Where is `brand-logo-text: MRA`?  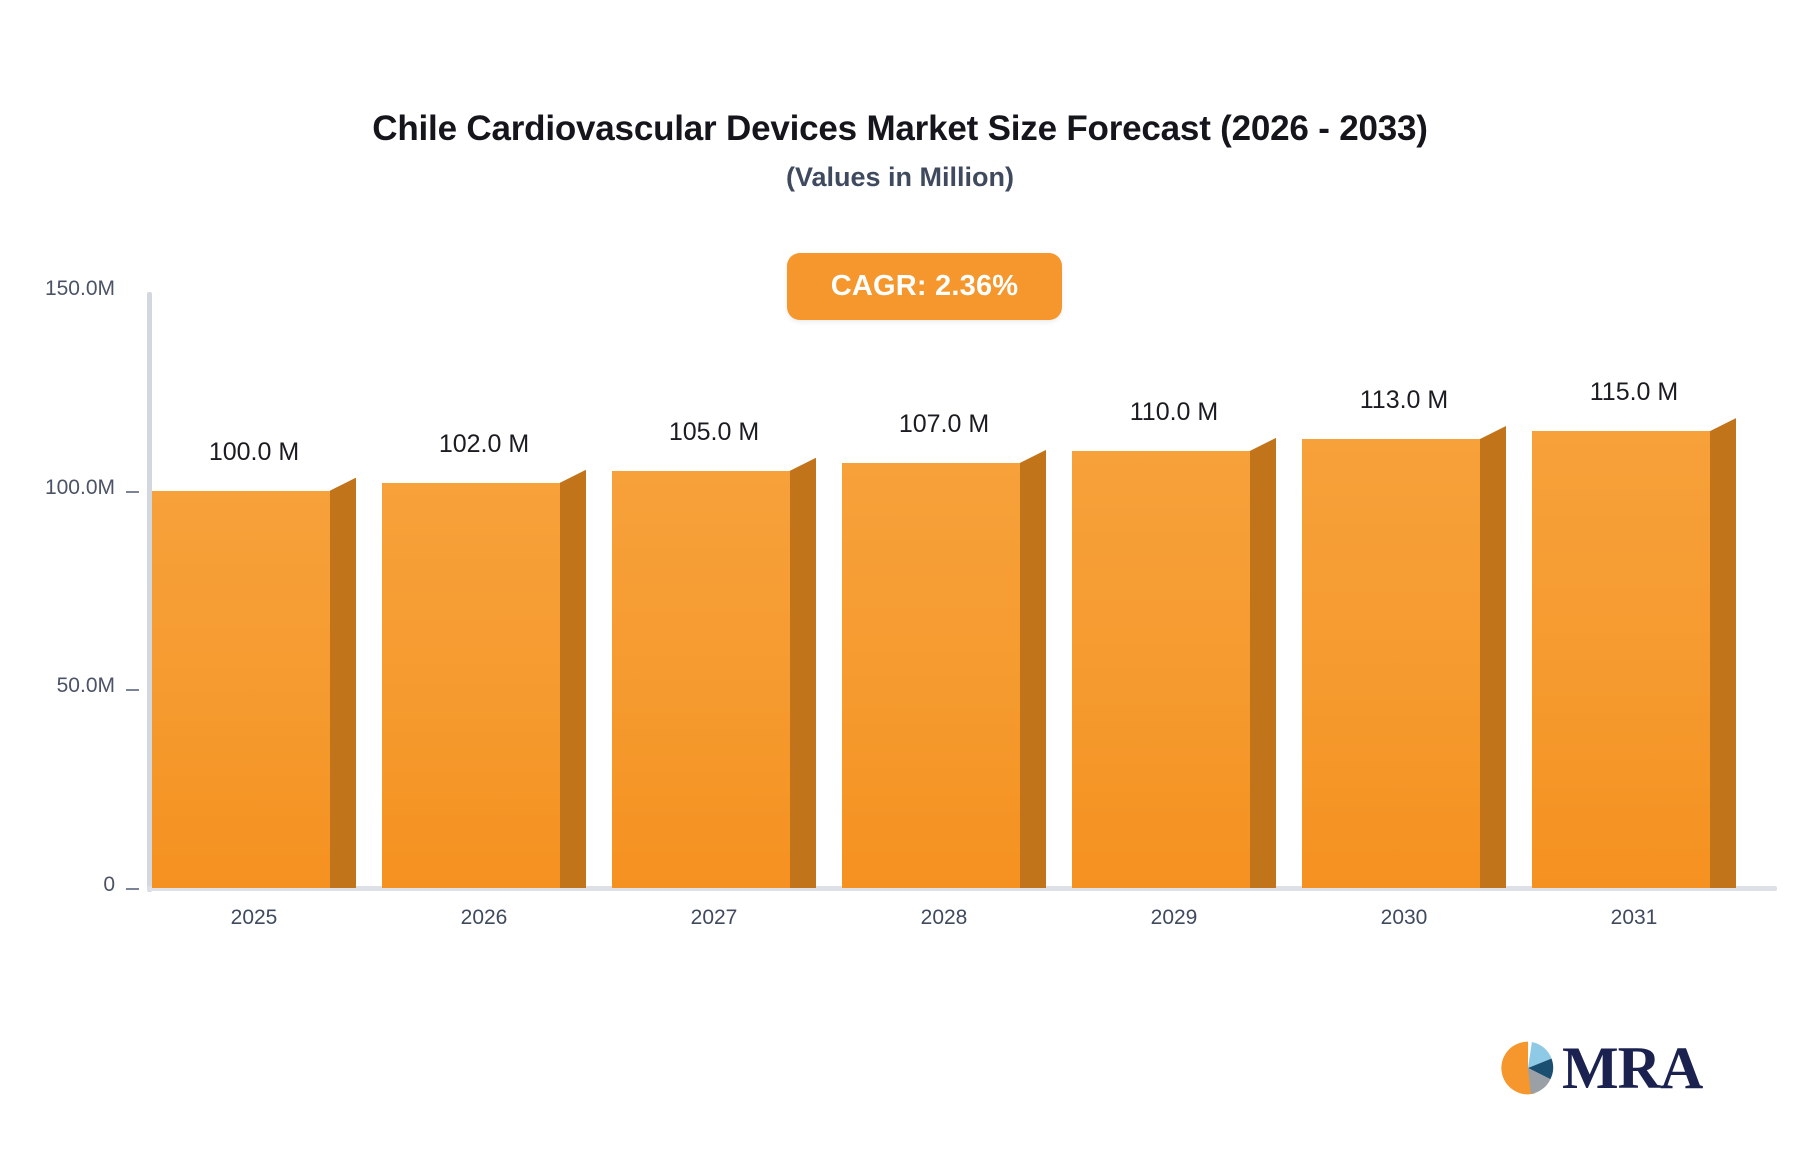
brand-logo-text: MRA is located at coordinates (1632, 1068).